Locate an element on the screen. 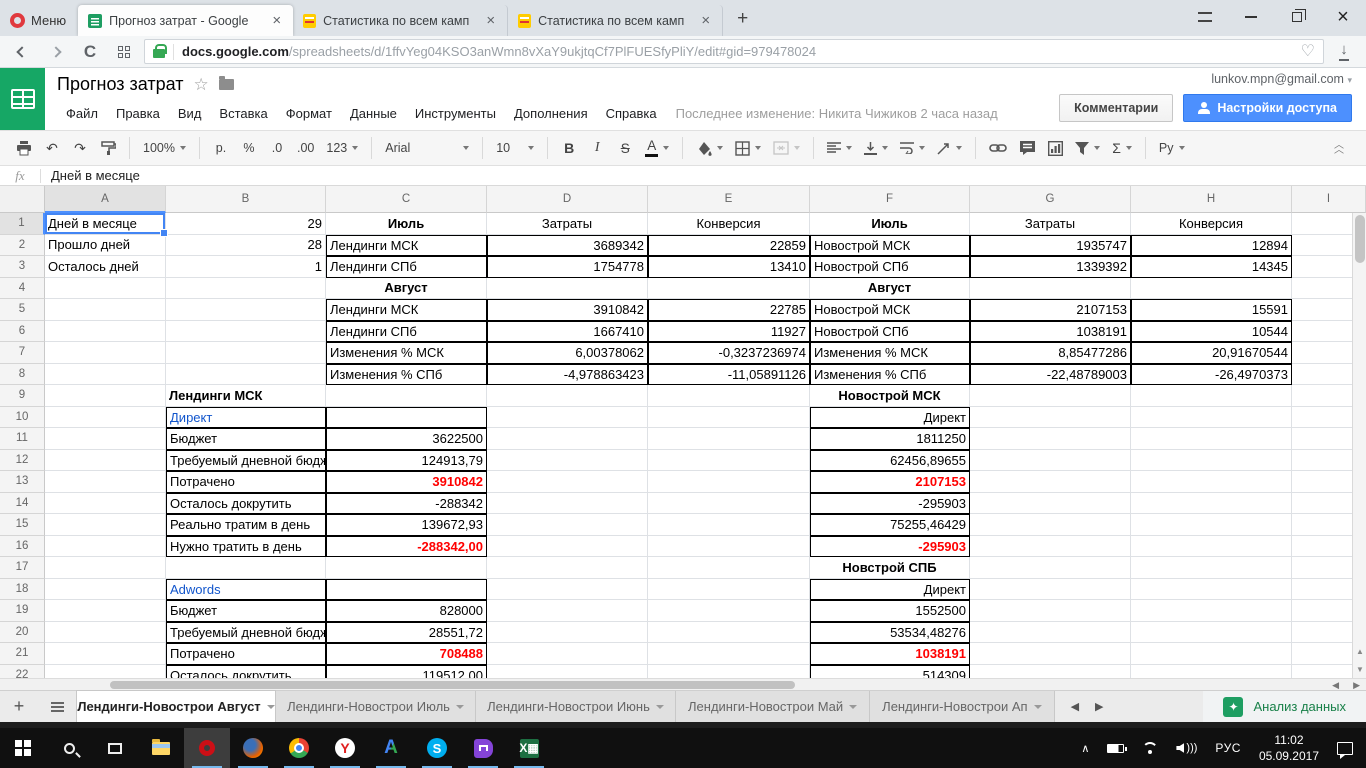  cell-F19: 1552500 is located at coordinates (890, 611).